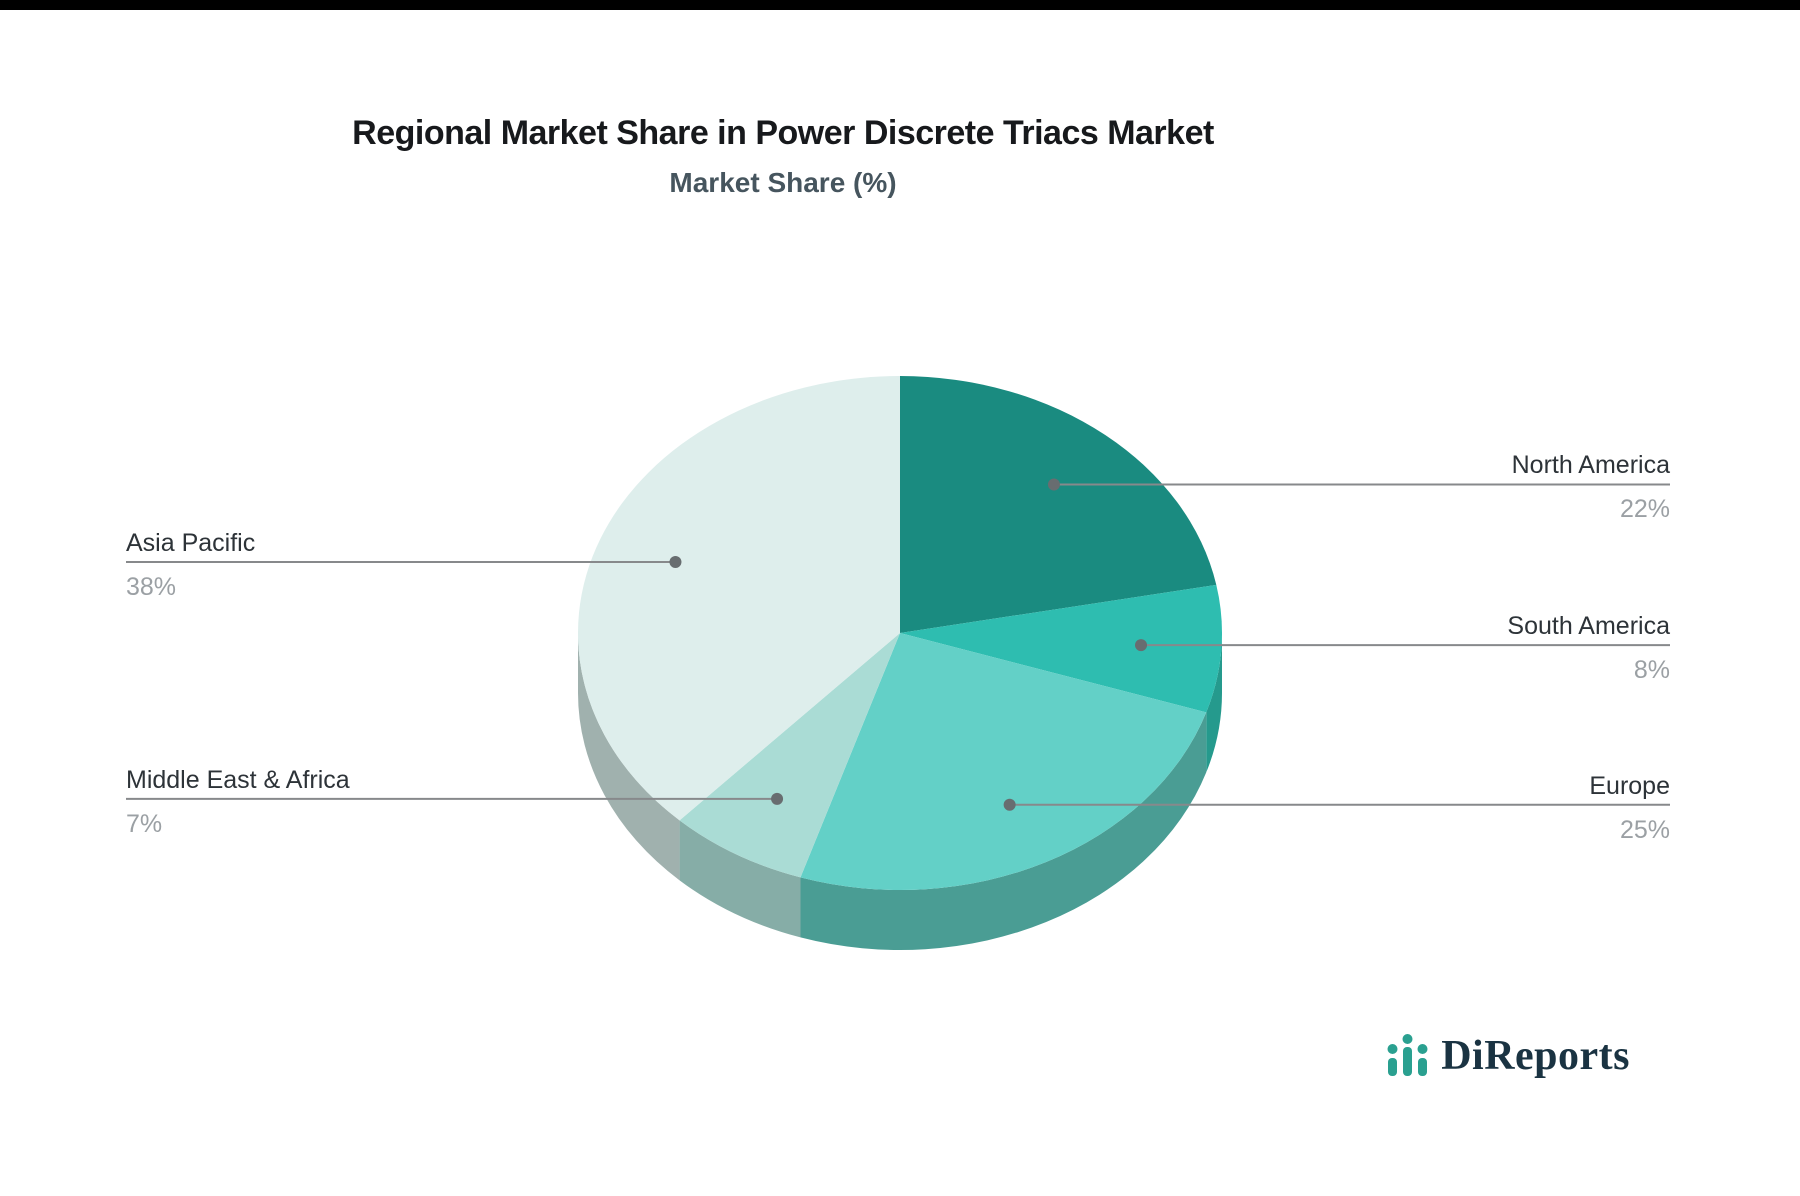 This screenshot has height=1196, width=1800. Describe the element at coordinates (1407, 1055) in the screenshot. I see `mini-bar-chart-logo-icon` at that location.